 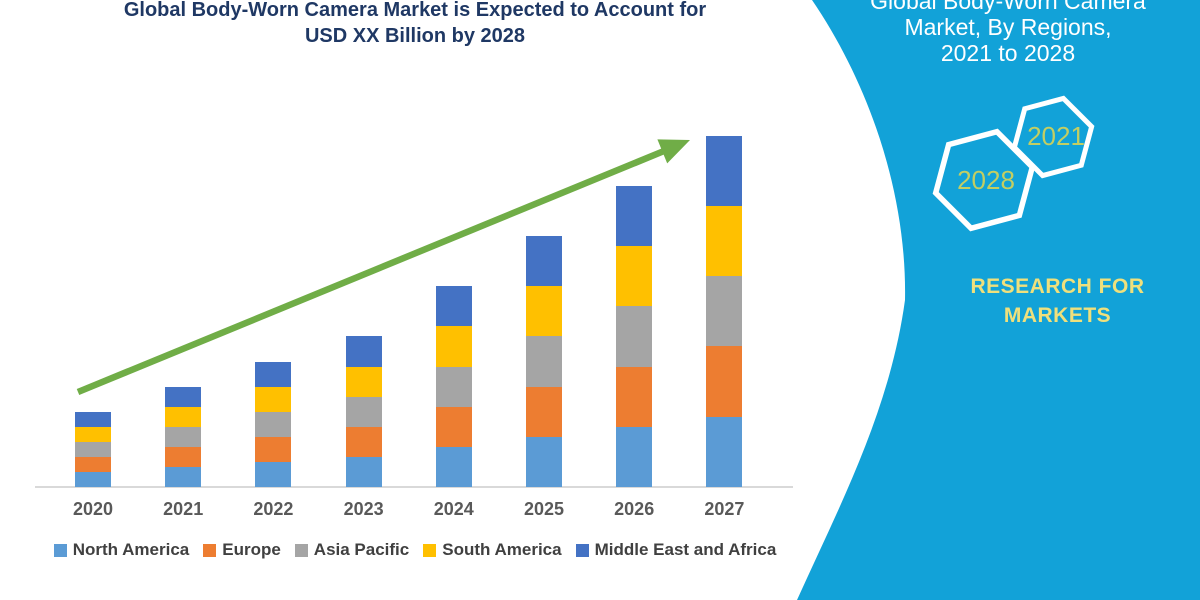 I want to click on x-axis-line, so click(x=414, y=487).